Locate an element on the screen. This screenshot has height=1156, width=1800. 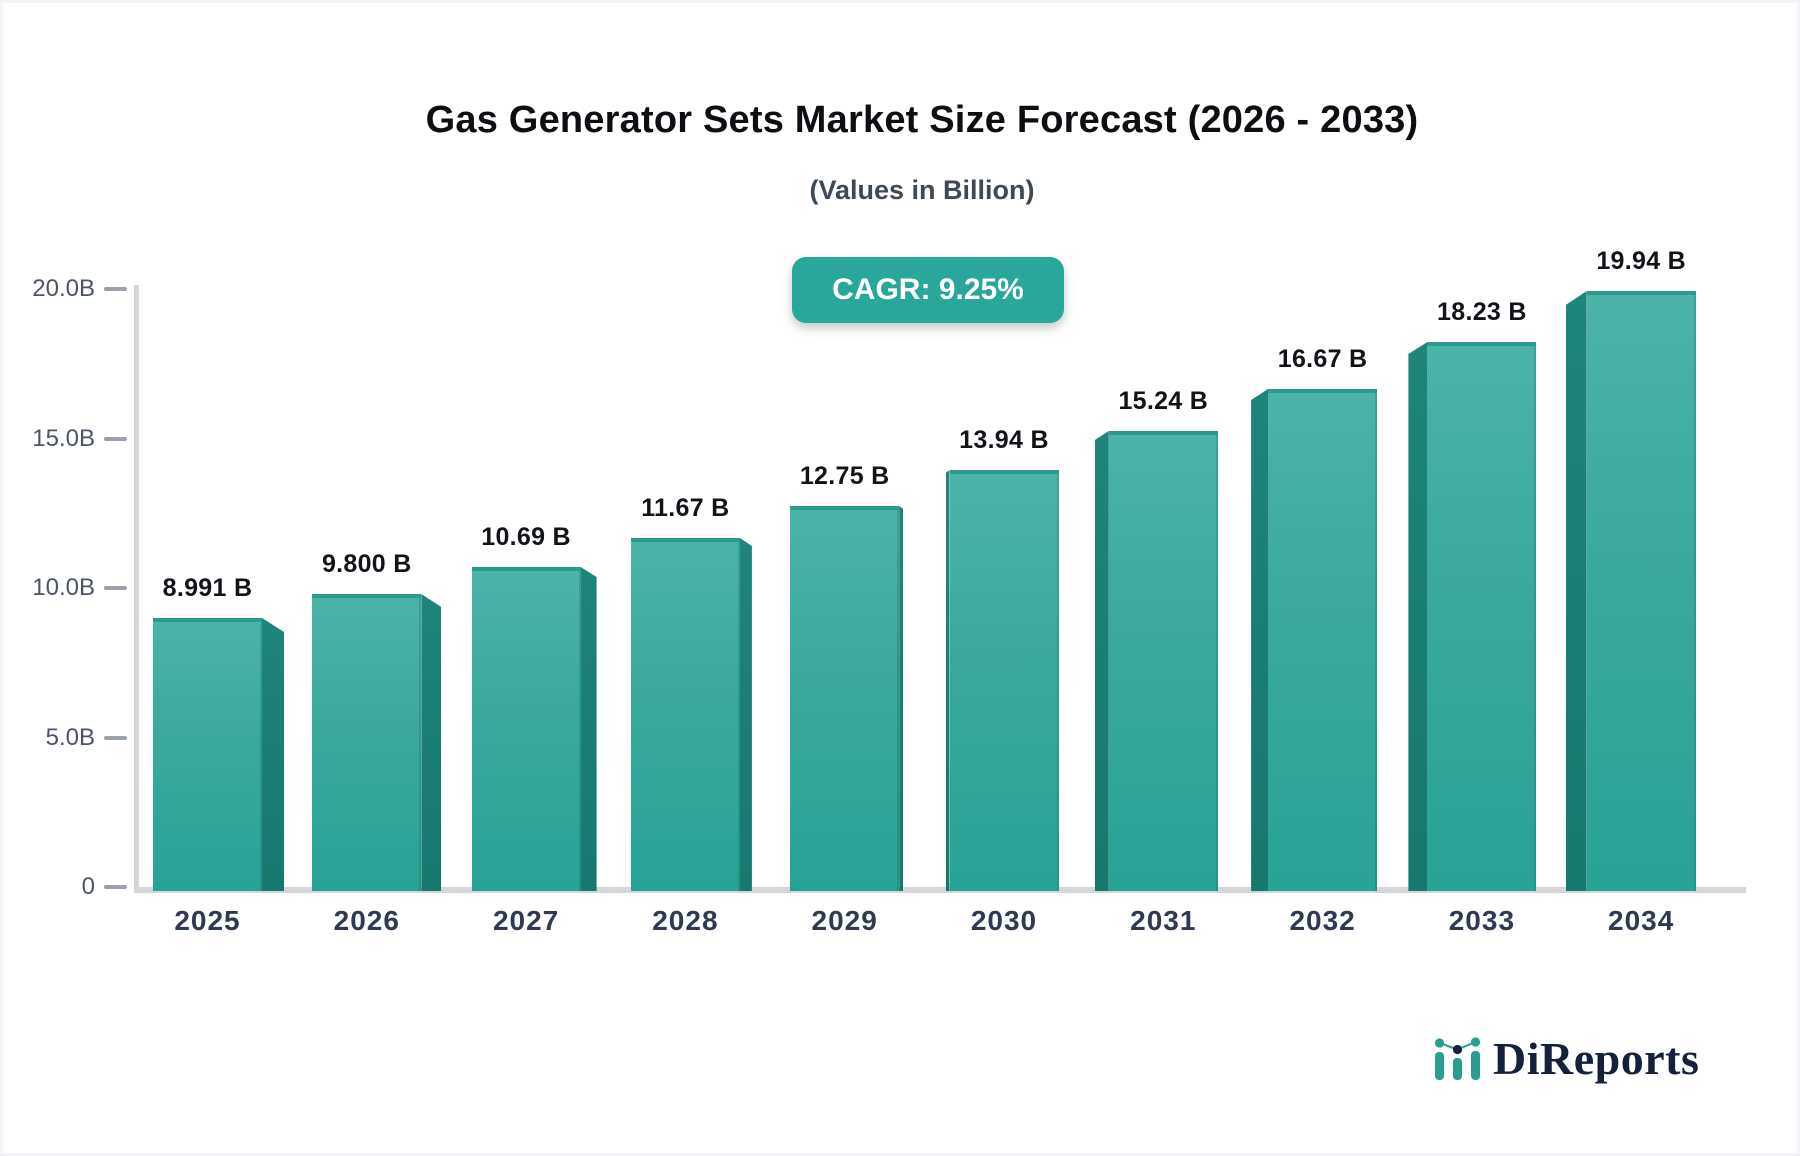
bar-value-label: 16.67 B is located at coordinates (1322, 359).